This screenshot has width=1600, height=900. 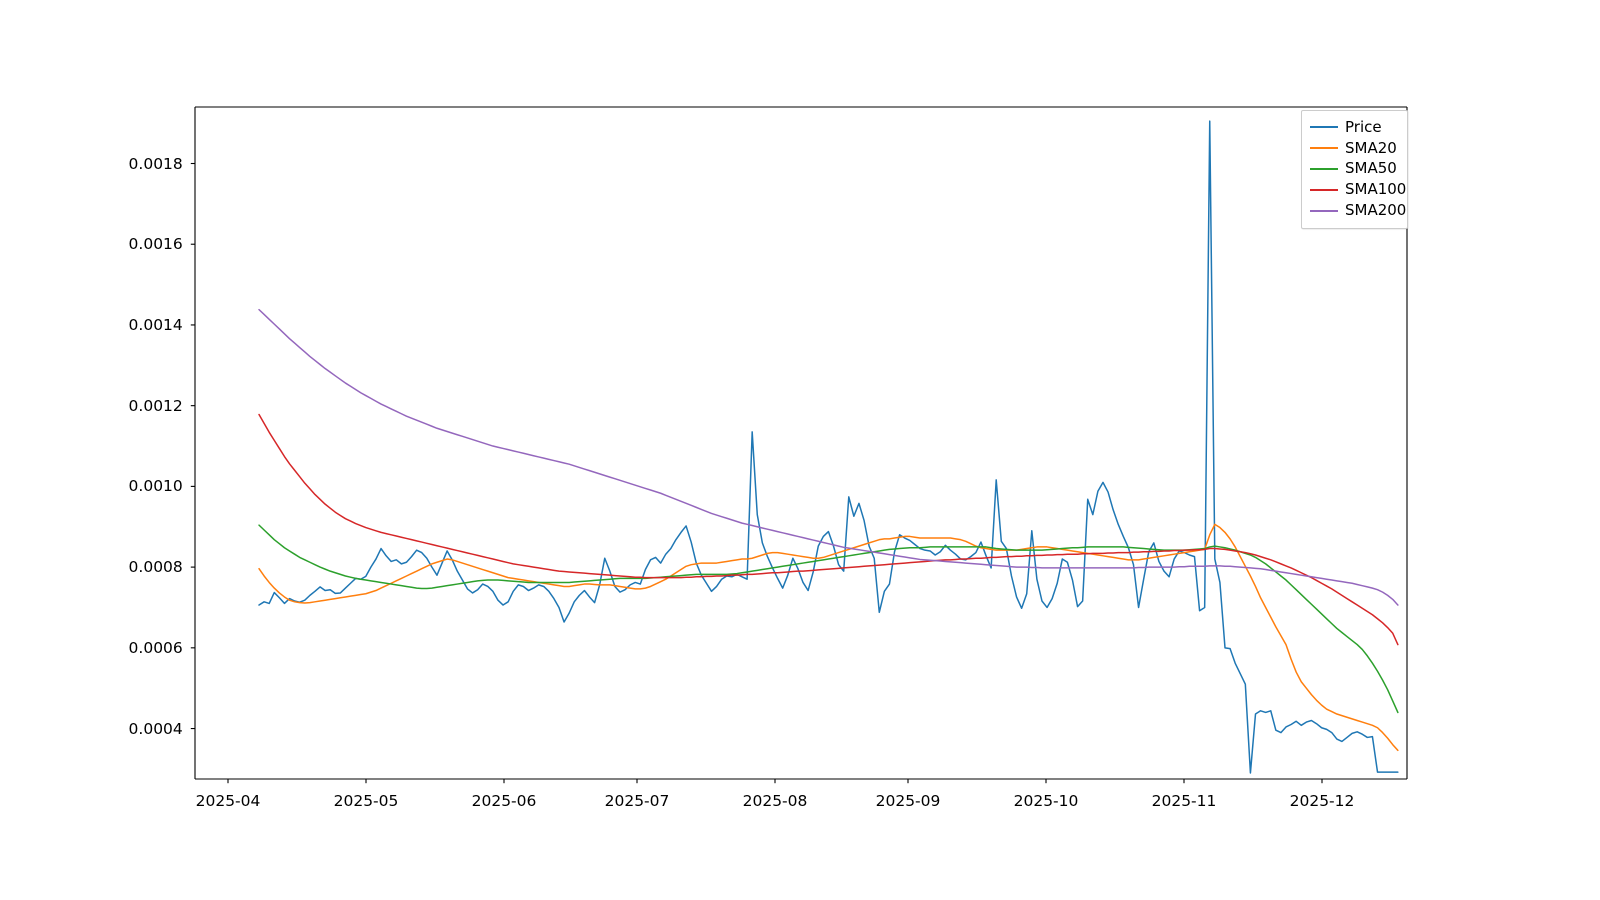 I want to click on x-tick-label: 2025-07, so click(x=637, y=801).